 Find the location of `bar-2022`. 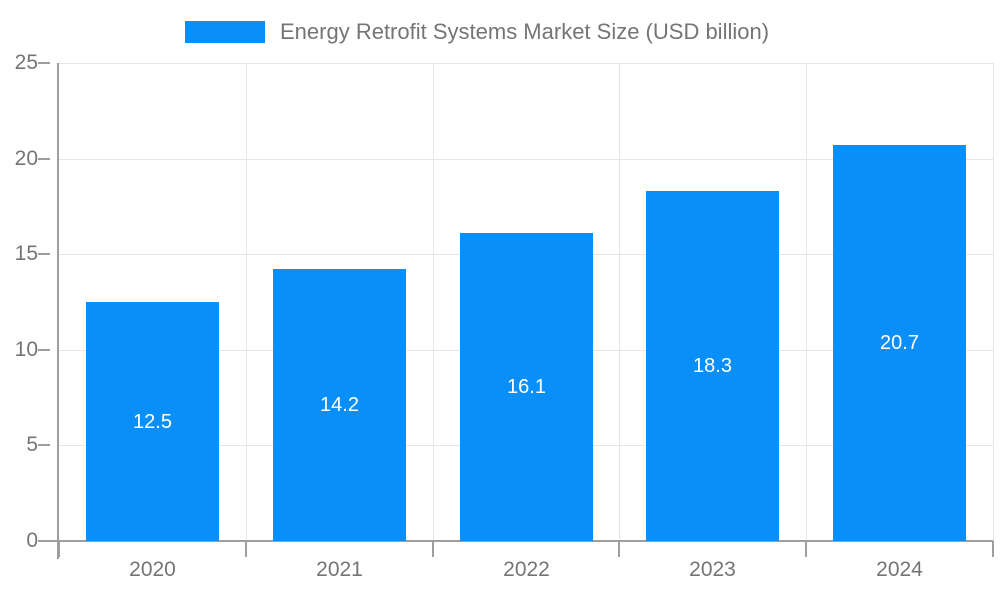

bar-2022 is located at coordinates (526, 387).